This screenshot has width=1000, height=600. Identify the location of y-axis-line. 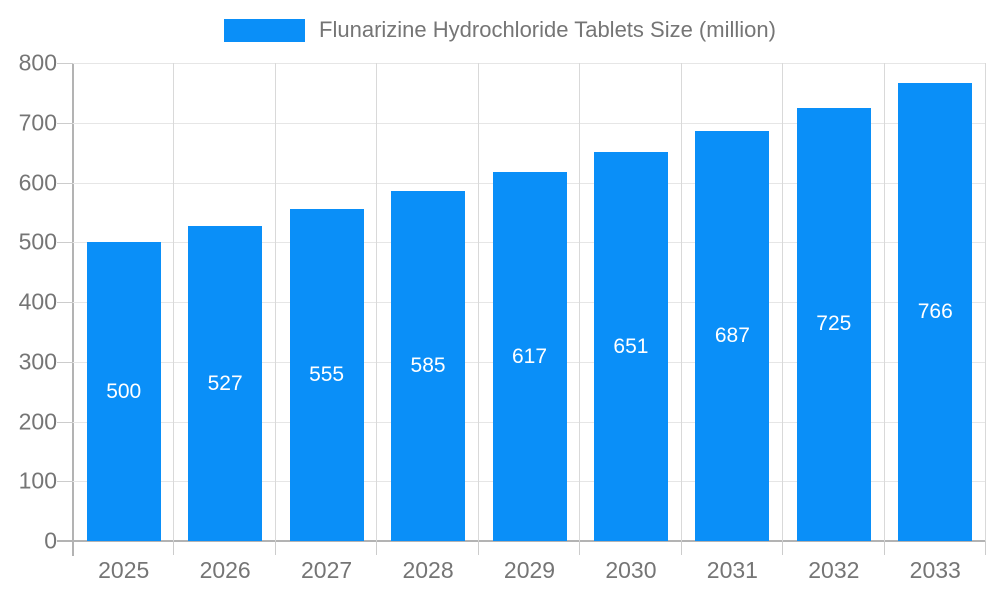
(73, 309).